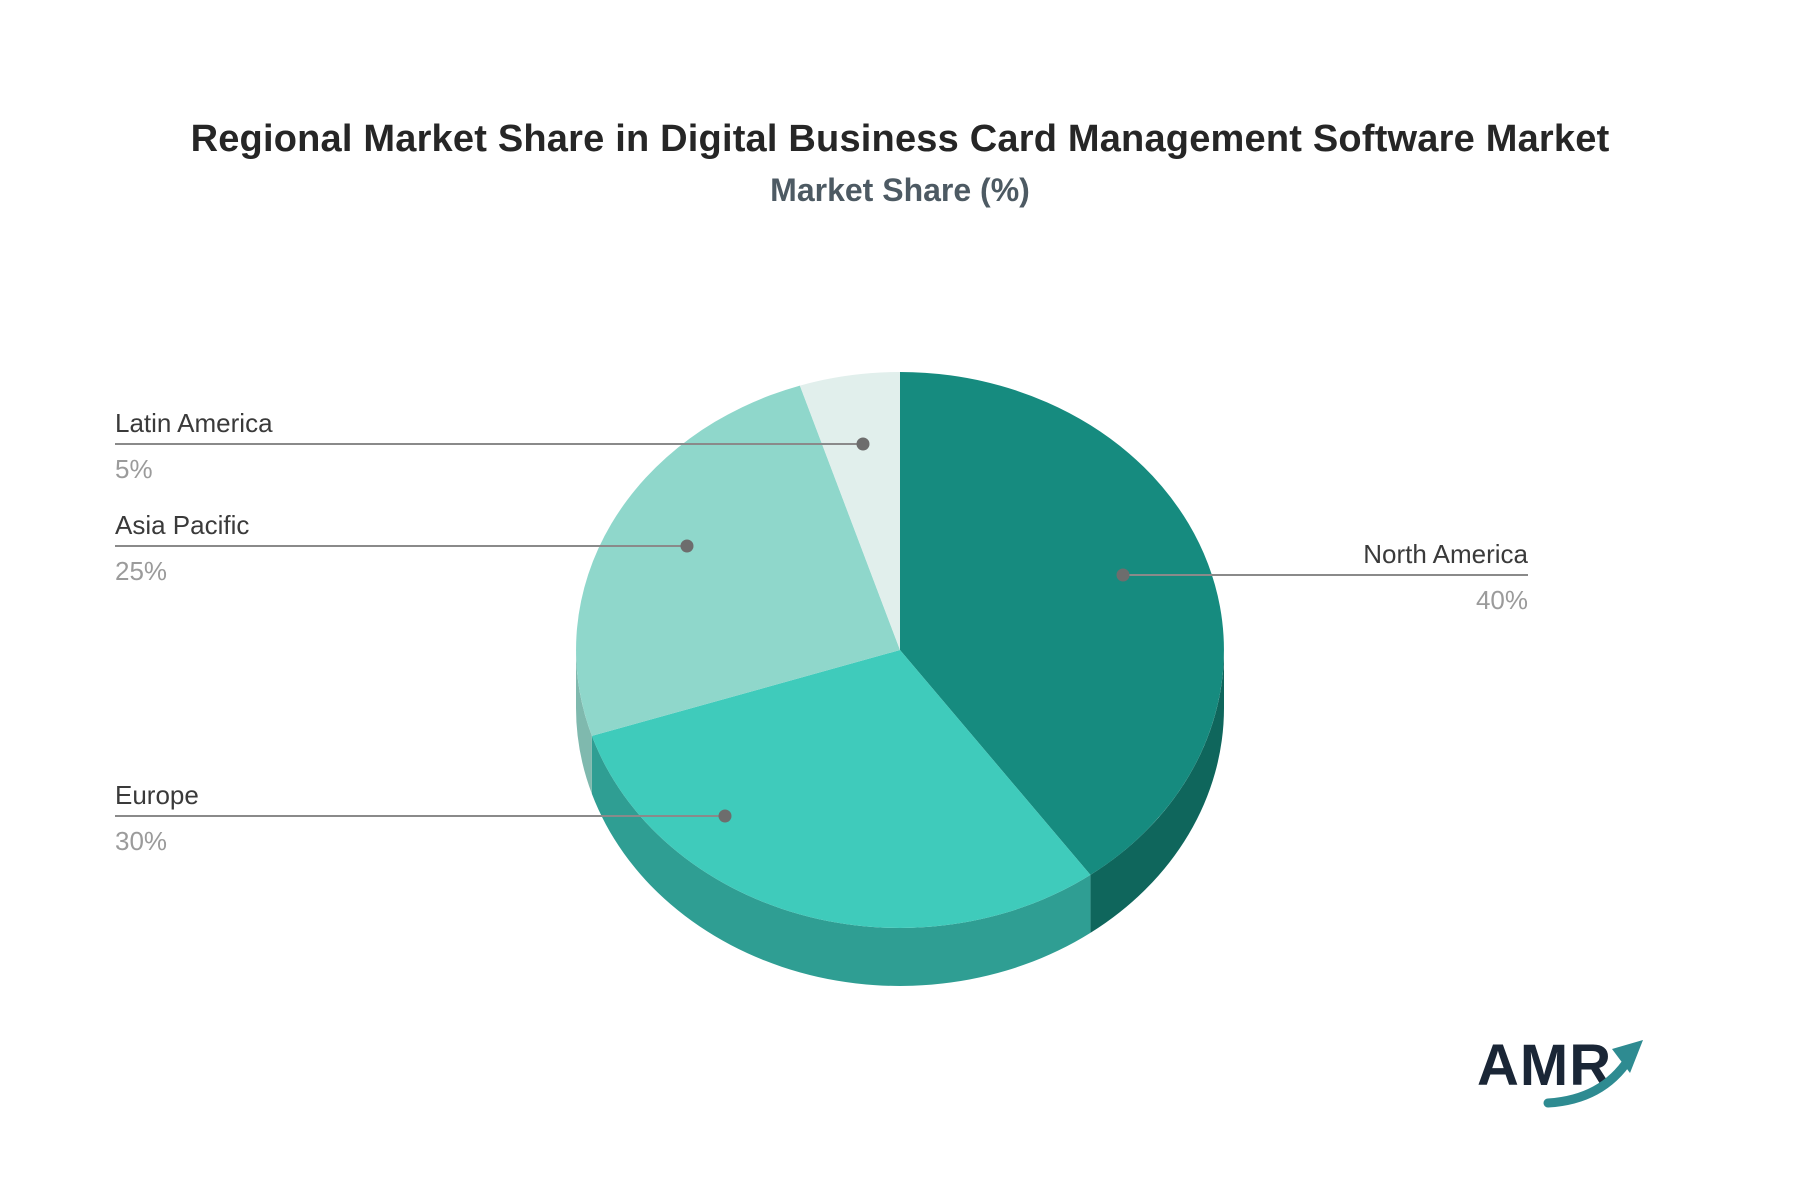 This screenshot has width=1800, height=1196. Describe the element at coordinates (1501, 600) in the screenshot. I see `callout-value-north-america: 40%` at that location.